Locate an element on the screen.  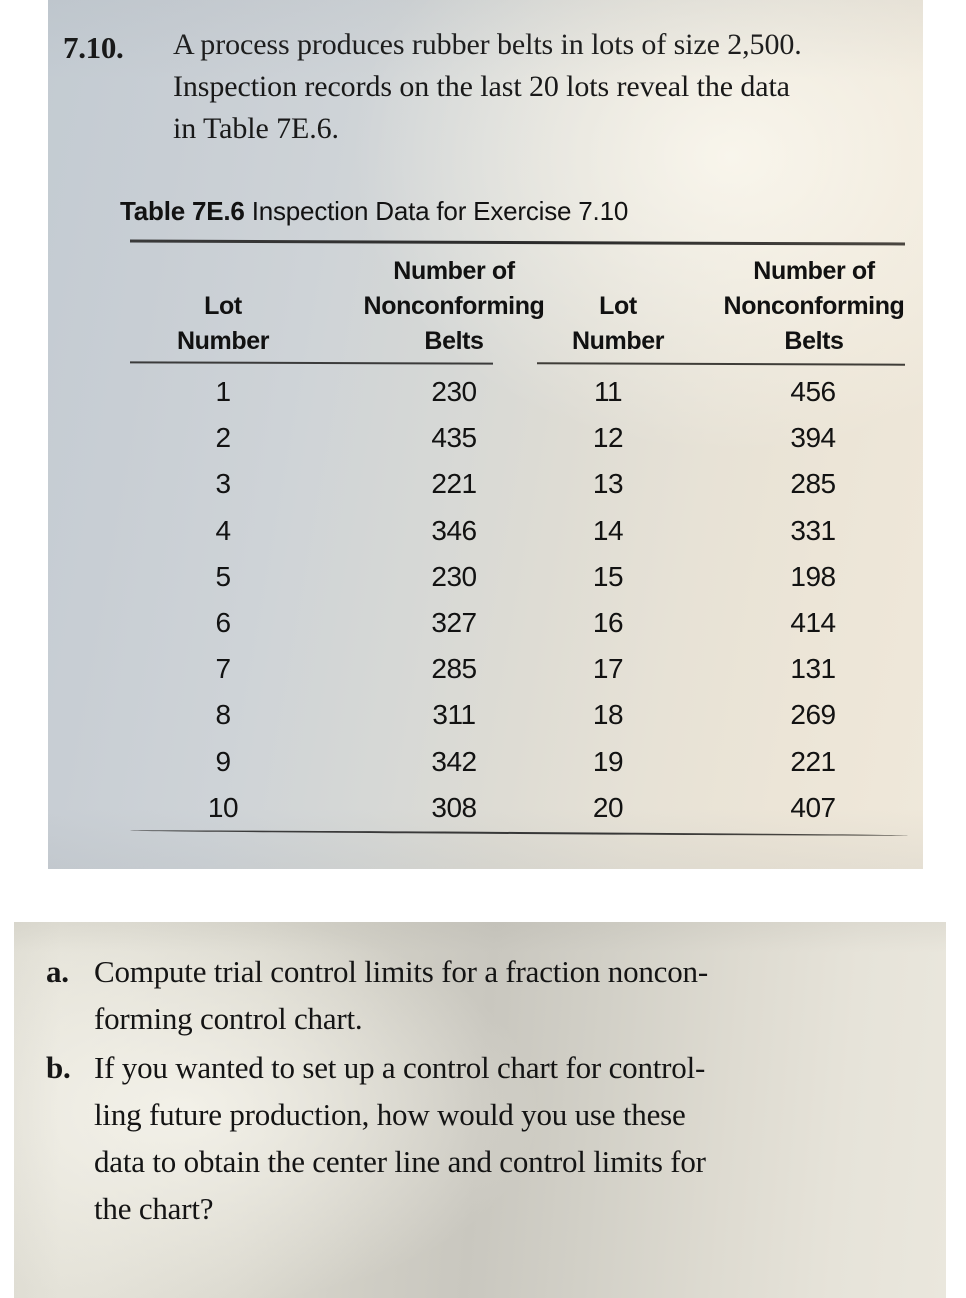
question-part-line: the chart? is located at coordinates (154, 1208).